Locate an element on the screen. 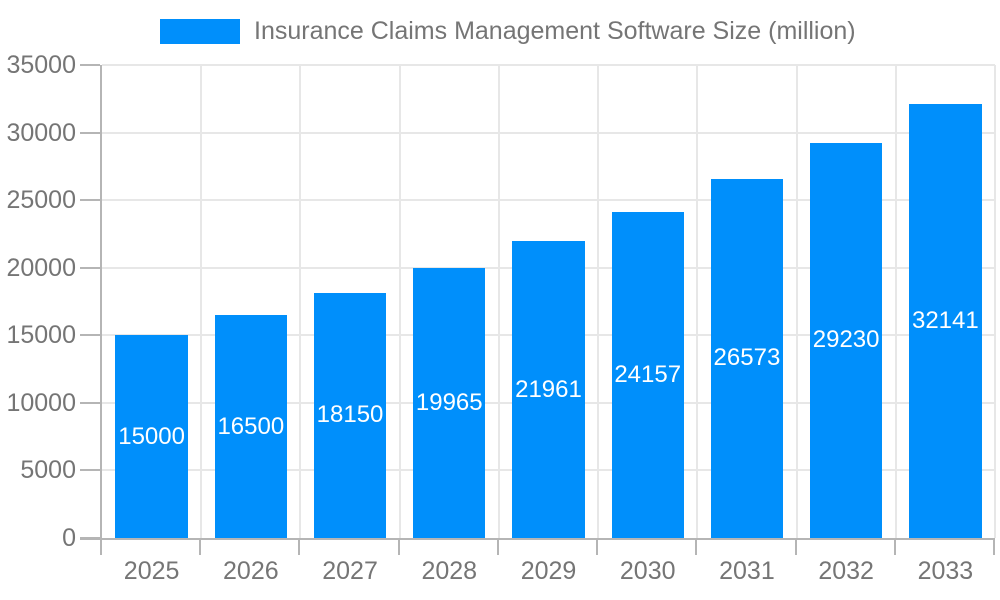  bar-value-label: 19965 is located at coordinates (449, 403).